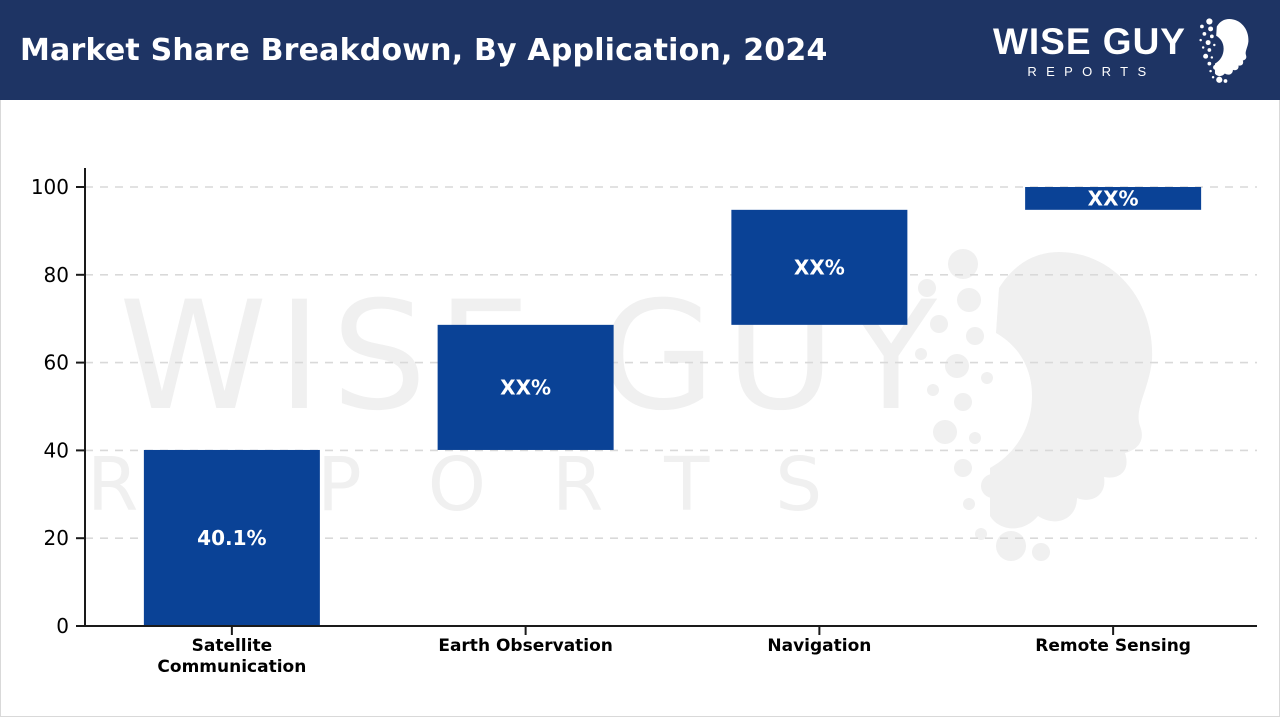 Image resolution: width=1280 pixels, height=720 pixels. I want to click on brand-reports-label: REPORTS, so click(1091, 71).